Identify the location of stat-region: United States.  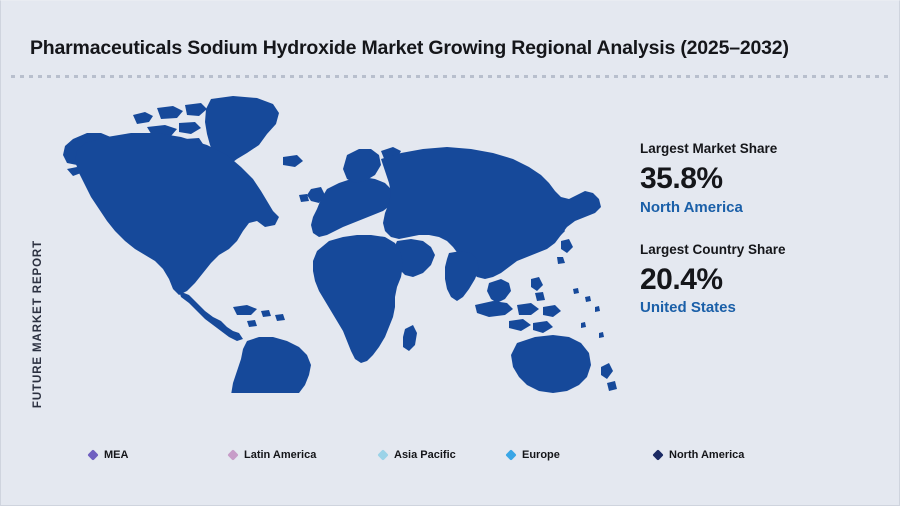
(688, 307).